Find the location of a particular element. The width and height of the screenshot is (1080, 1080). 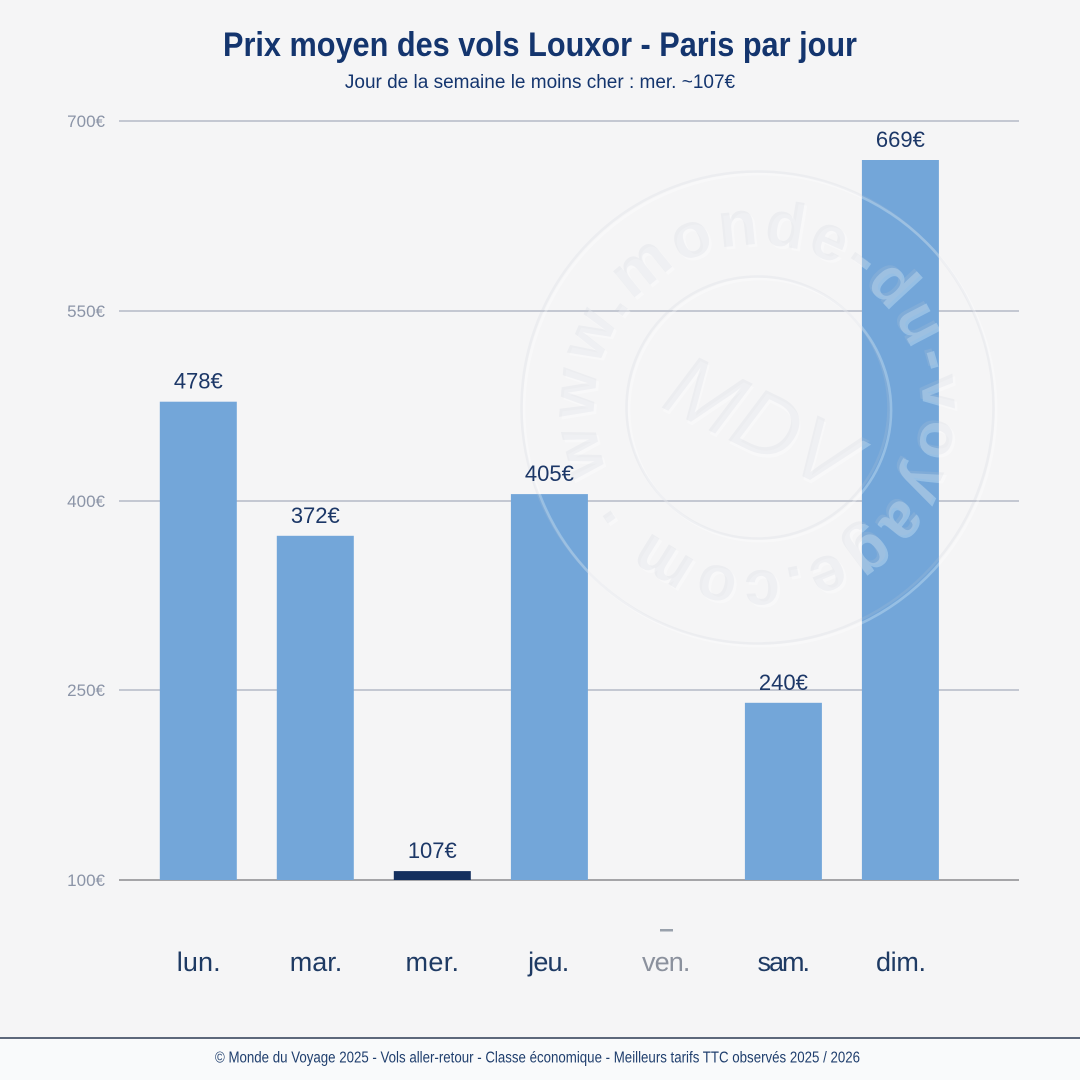

svg-text: ven. is located at coordinates (666, 962).